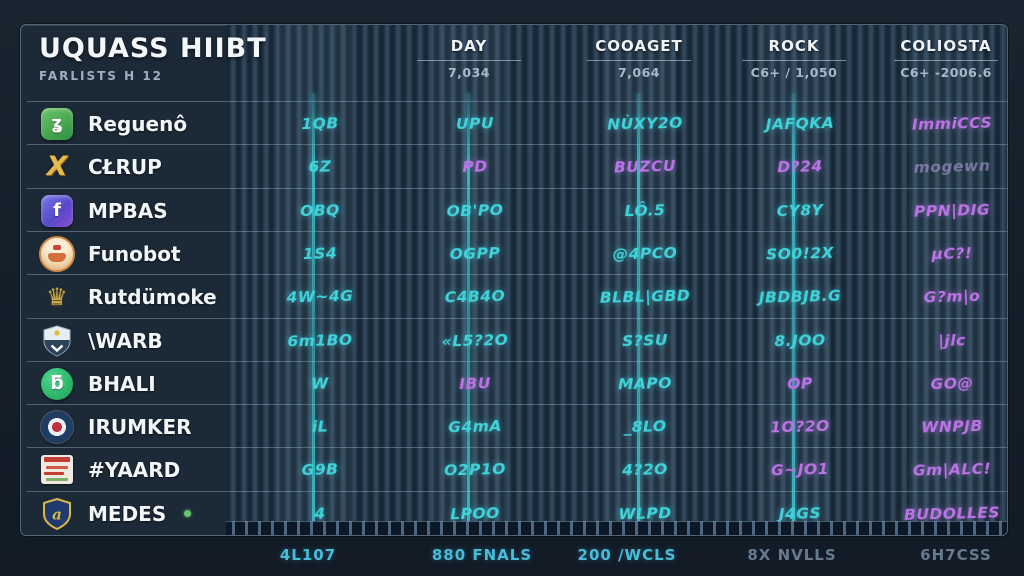  Describe the element at coordinates (800, 123) in the screenshot. I see `cell-value: JAFQKA` at that location.